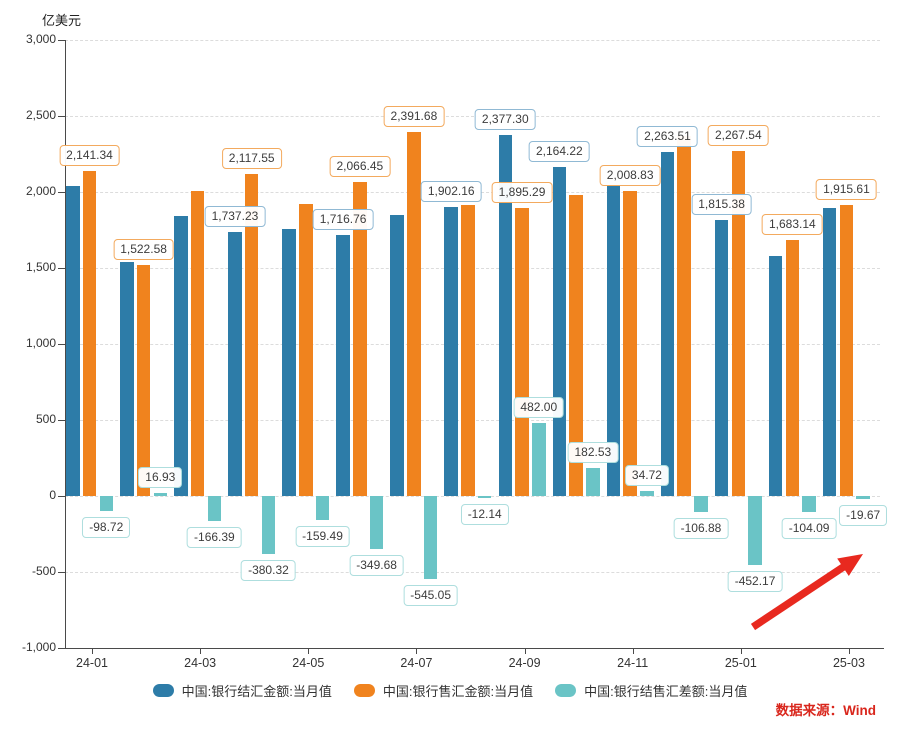  What do you see at coordinates (360, 166) in the screenshot?
I see `data-label-sales: 2,066.45` at bounding box center [360, 166].